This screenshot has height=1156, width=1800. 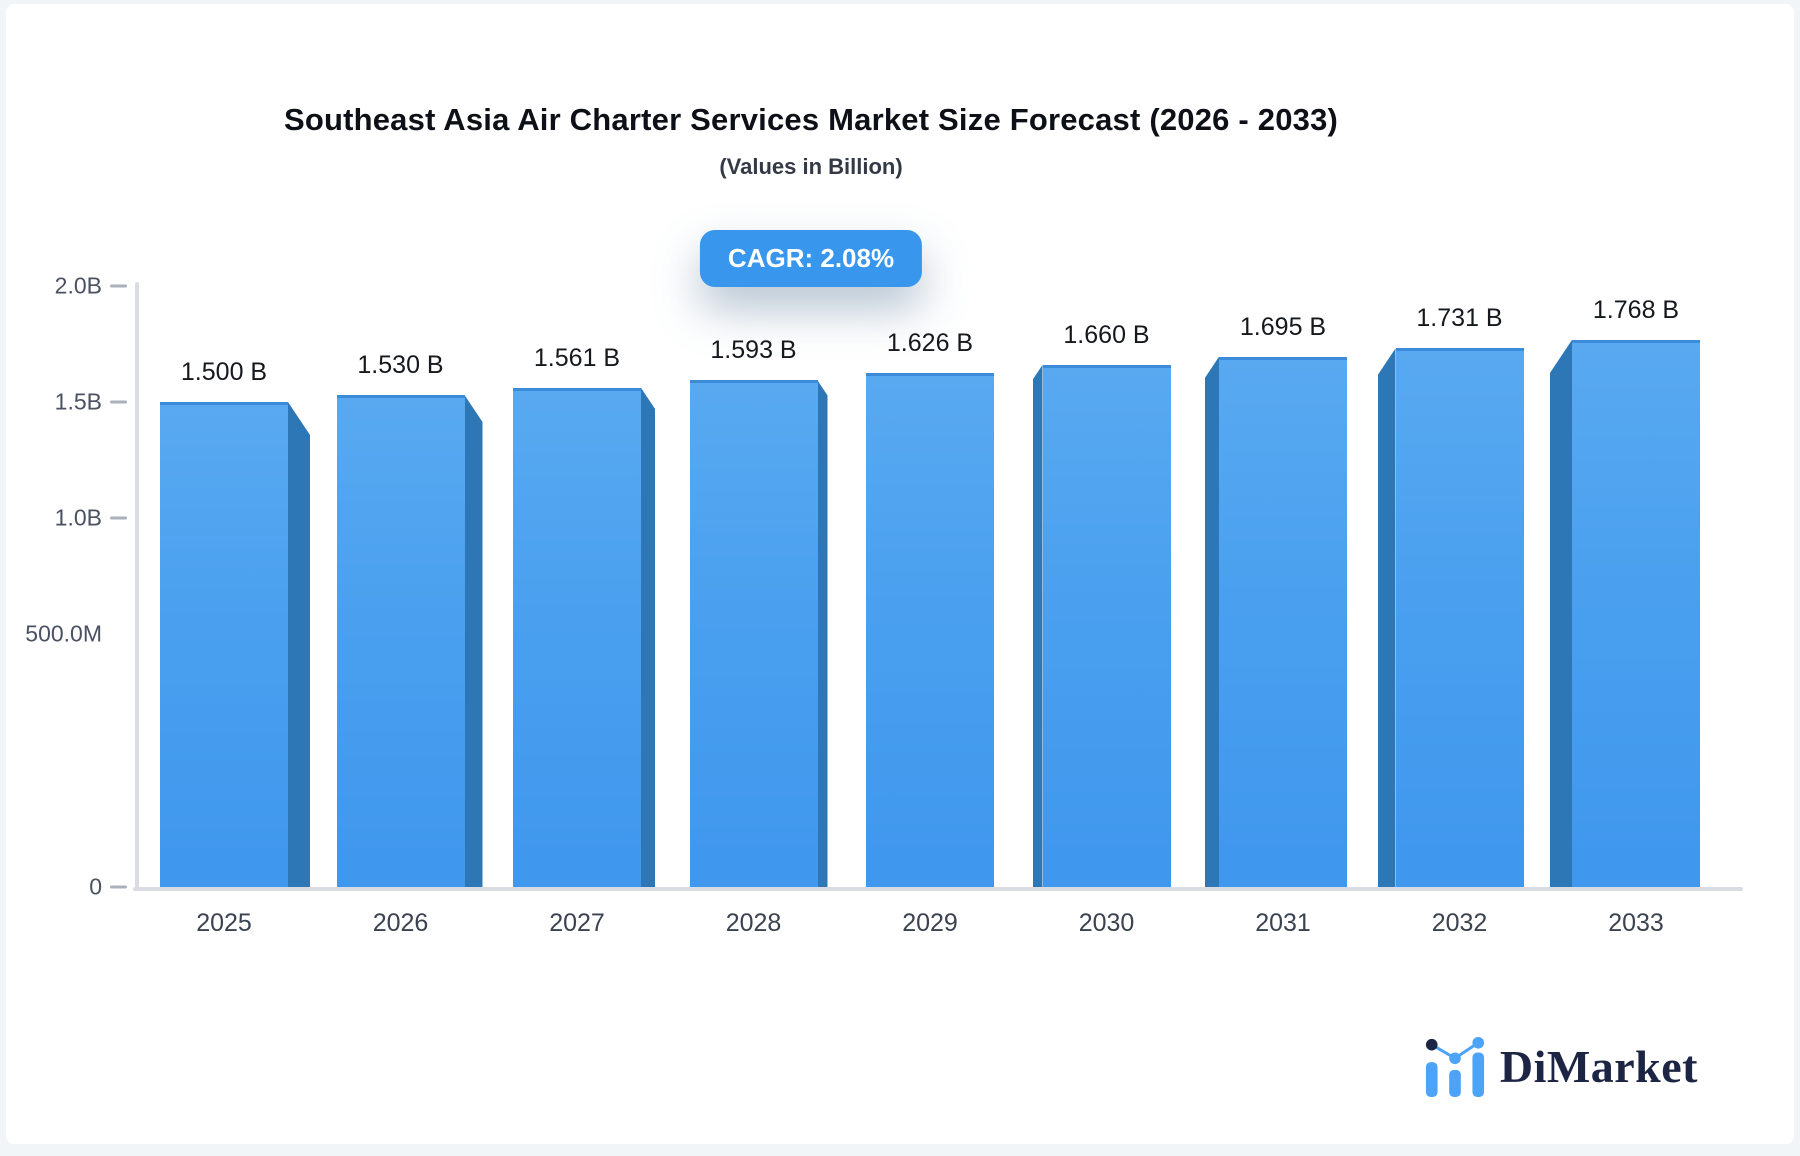 I want to click on y-tick-label: 500.0M, so click(x=63, y=633).